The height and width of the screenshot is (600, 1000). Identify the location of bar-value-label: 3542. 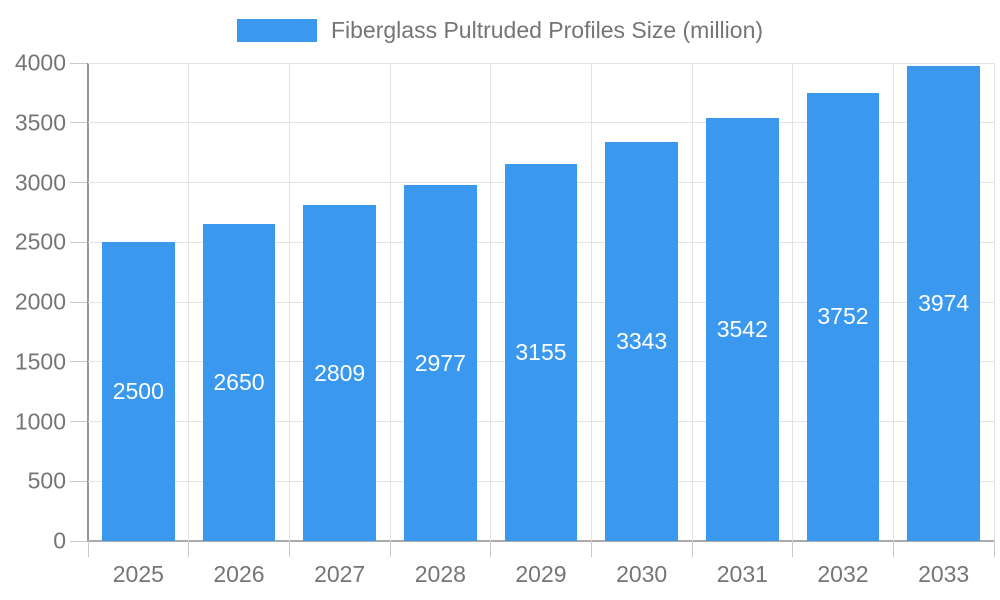
(742, 328).